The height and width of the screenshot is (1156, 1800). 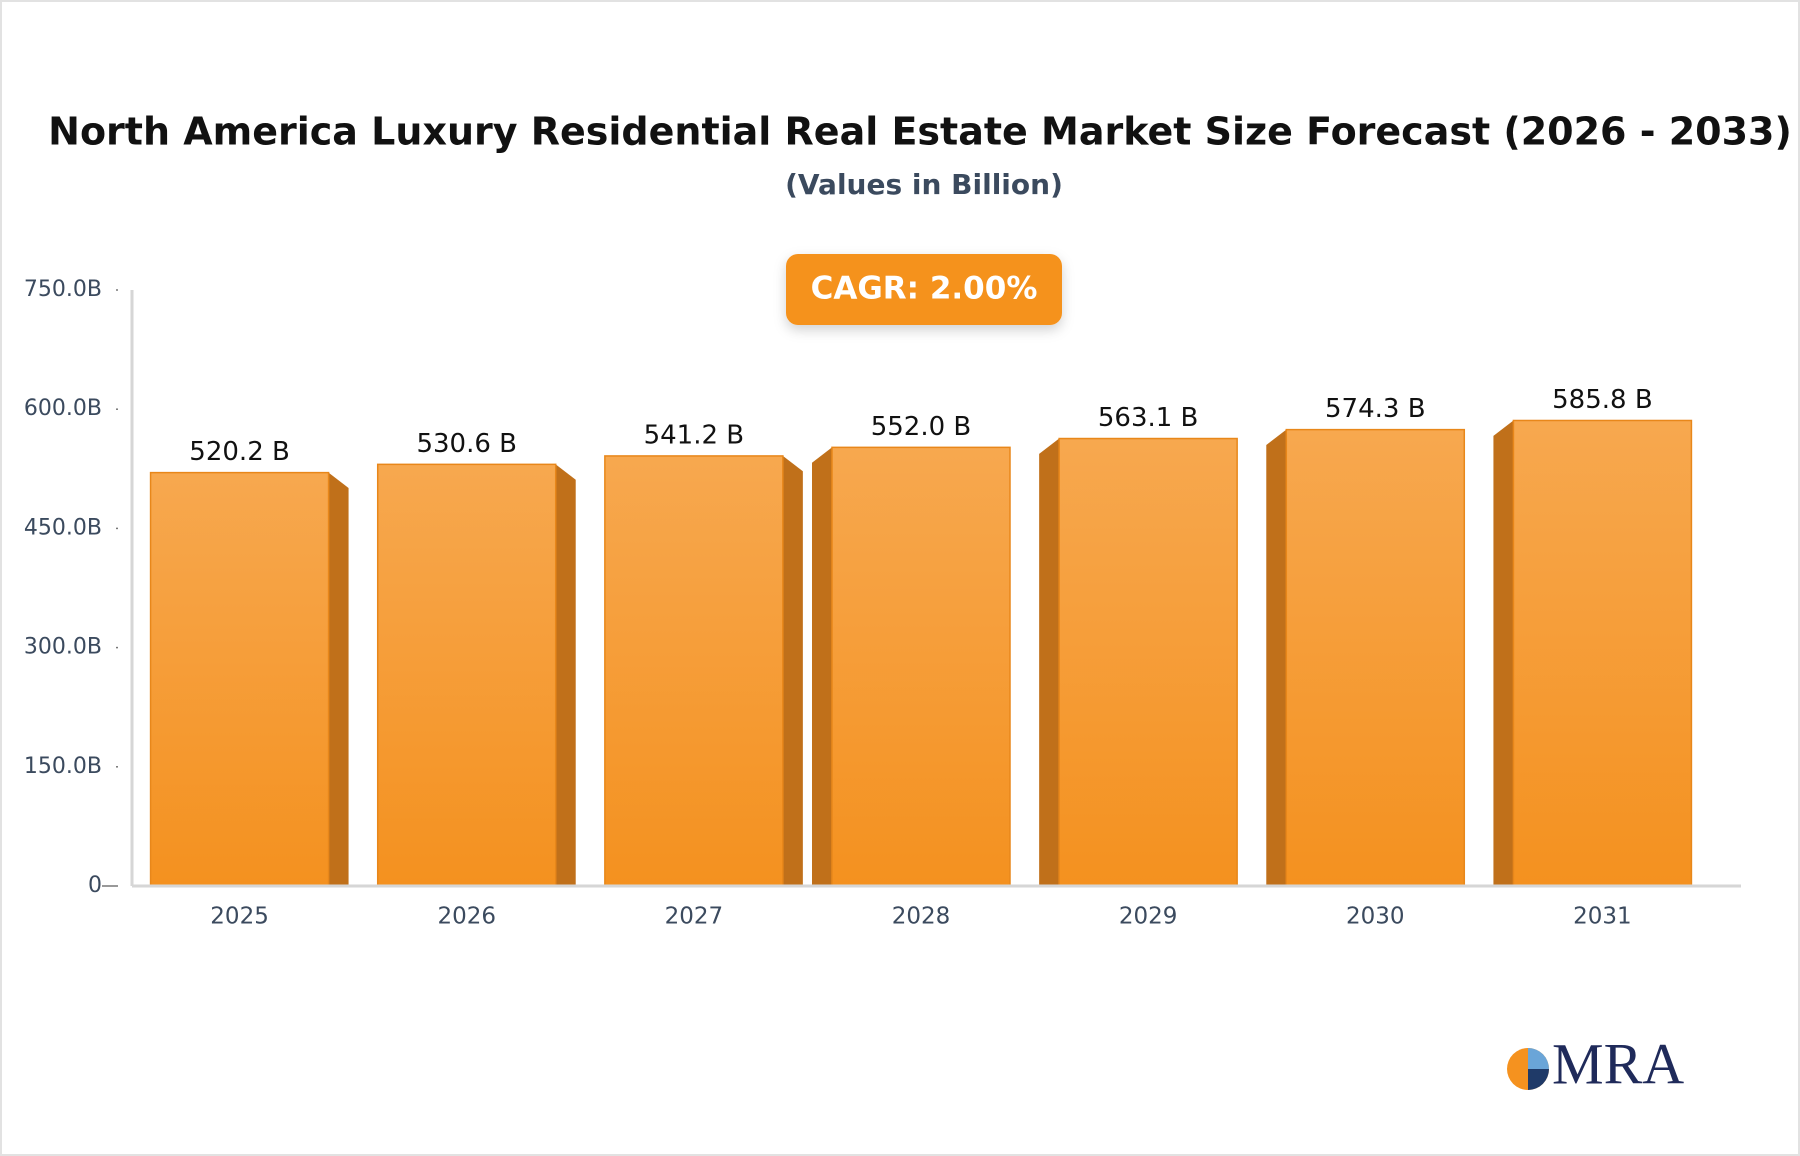 I want to click on y-tick-label: 300.0B, so click(x=63, y=647).